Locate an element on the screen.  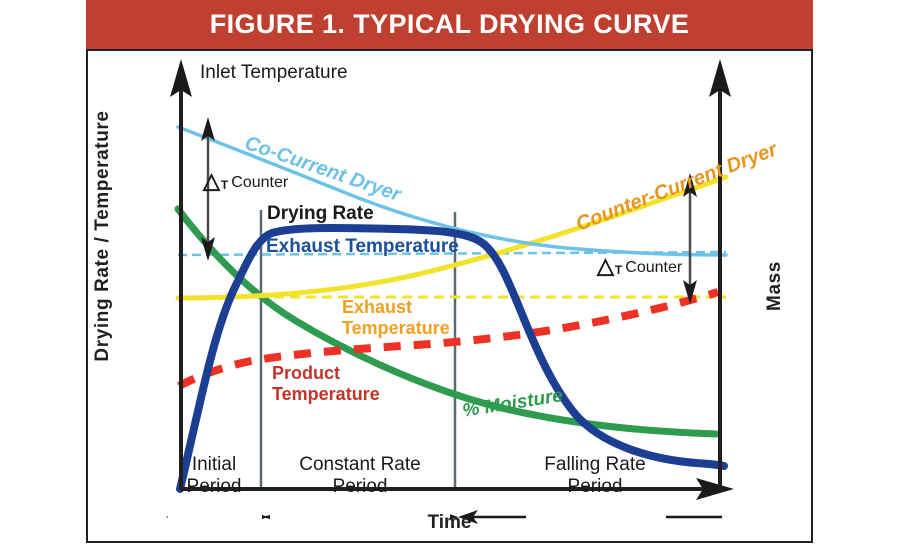
bracket-falling-head-left is located at coordinates (468, 517).